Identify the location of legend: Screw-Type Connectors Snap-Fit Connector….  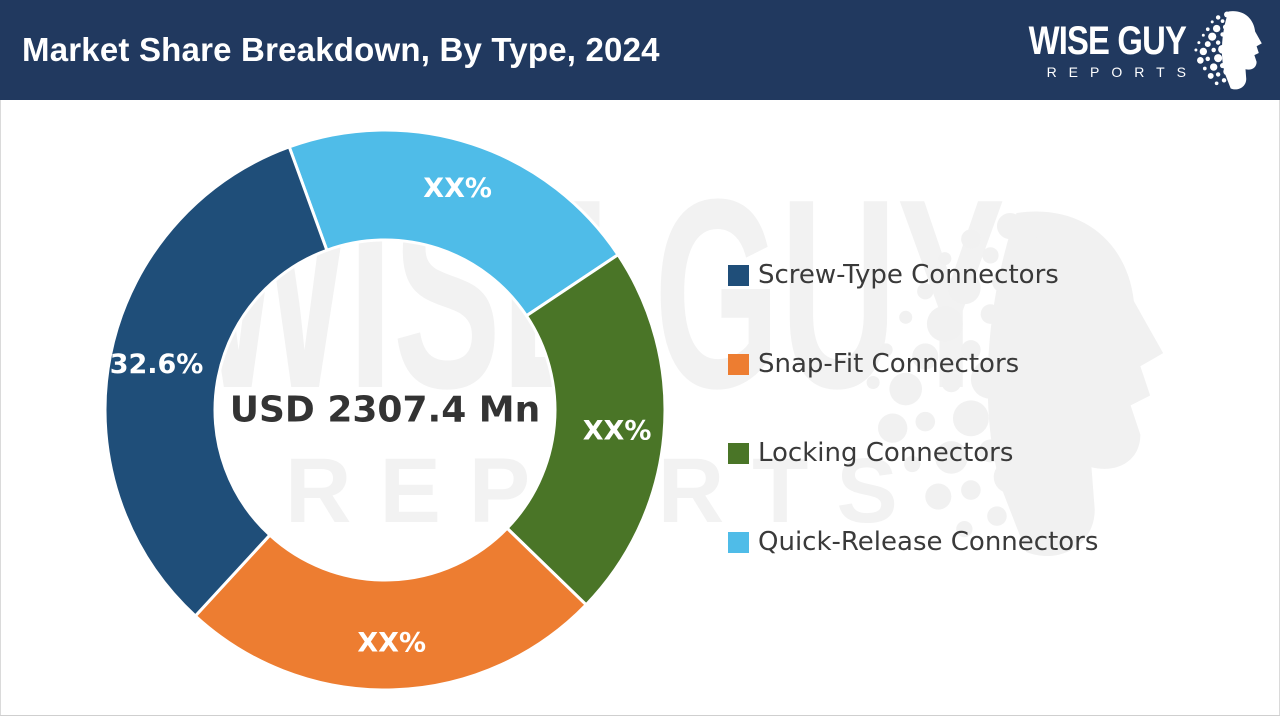
(913, 438).